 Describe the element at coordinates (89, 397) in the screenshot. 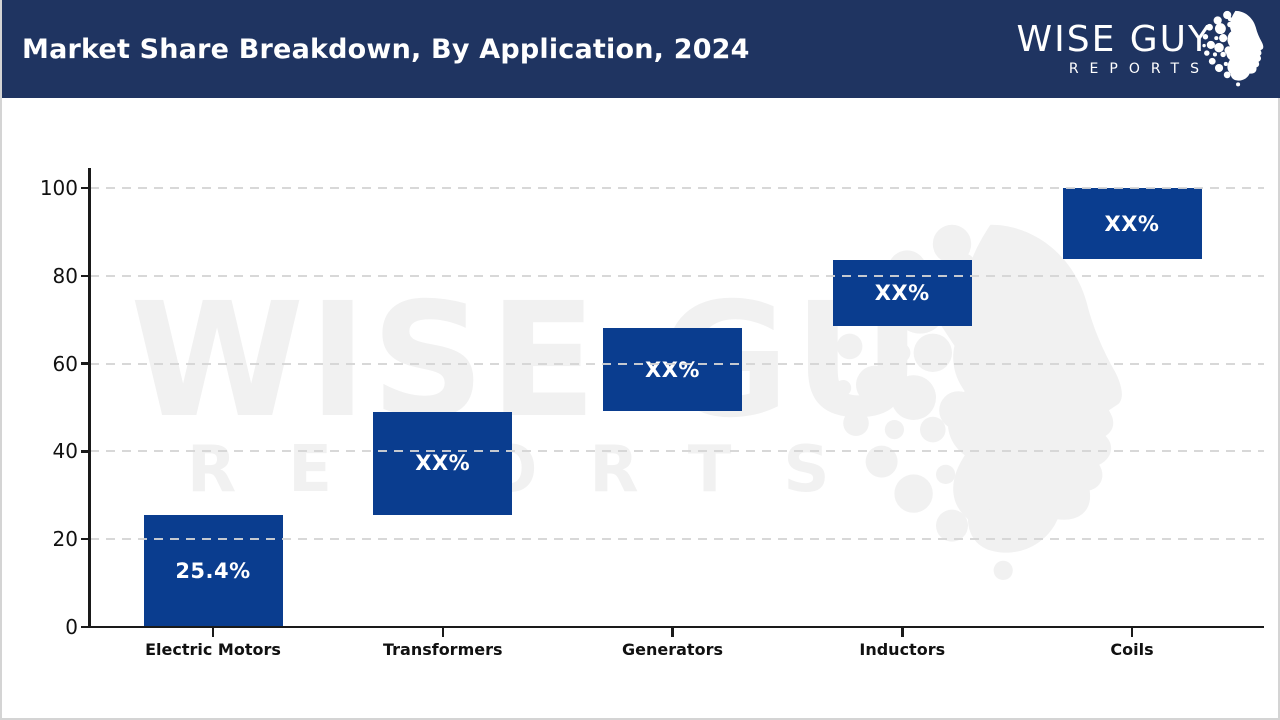

I see `y-axis-line` at that location.